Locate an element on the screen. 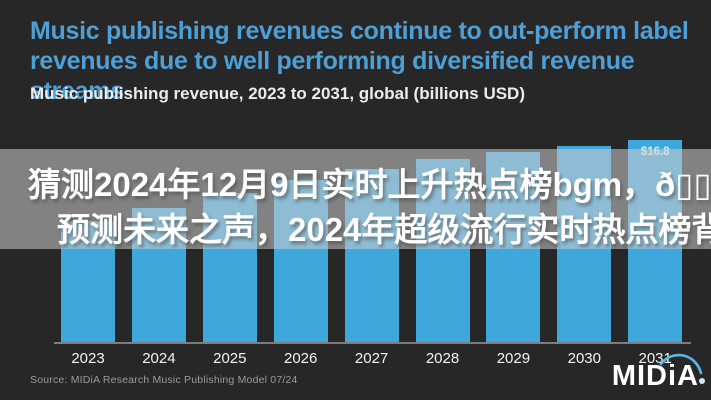 Image resolution: width=711 pixels, height=400 pixels. caption-line-2: 预测未来之声，2024年超级流行实时热点榜背 is located at coordinates (384, 229).